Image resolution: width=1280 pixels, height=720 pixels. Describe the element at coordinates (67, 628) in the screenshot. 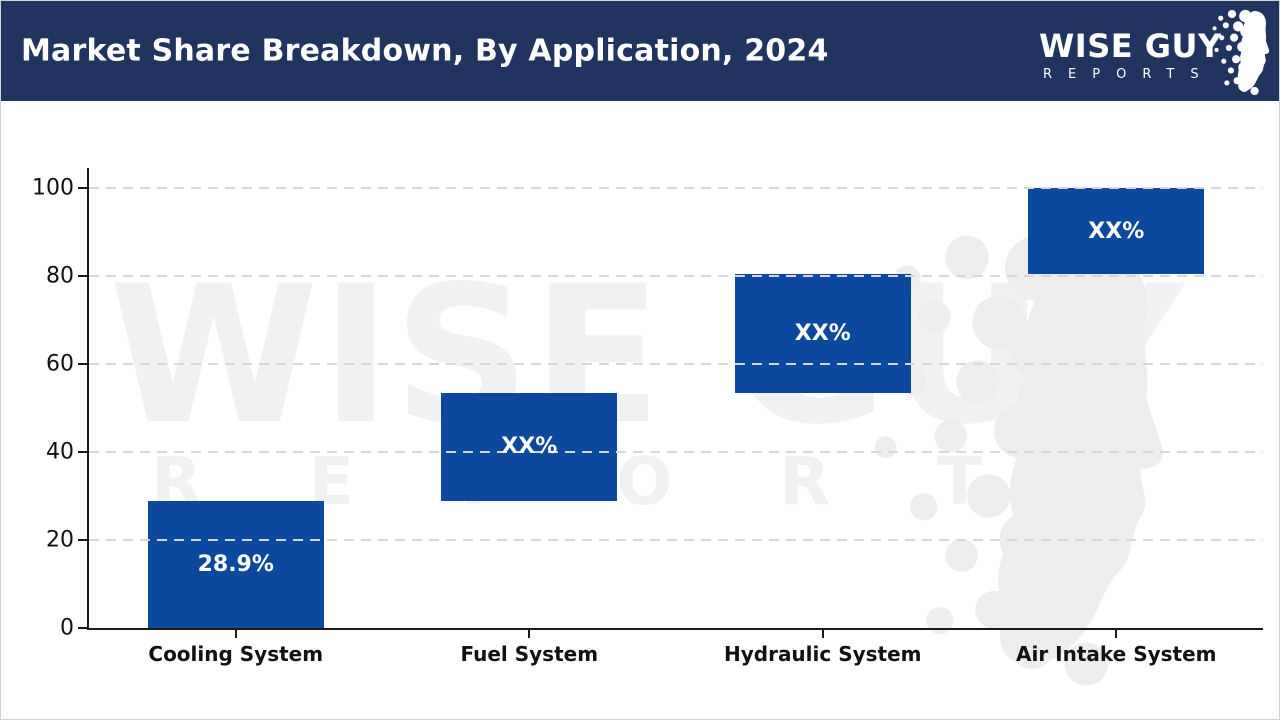

I see `y-tick-label: 0` at that location.